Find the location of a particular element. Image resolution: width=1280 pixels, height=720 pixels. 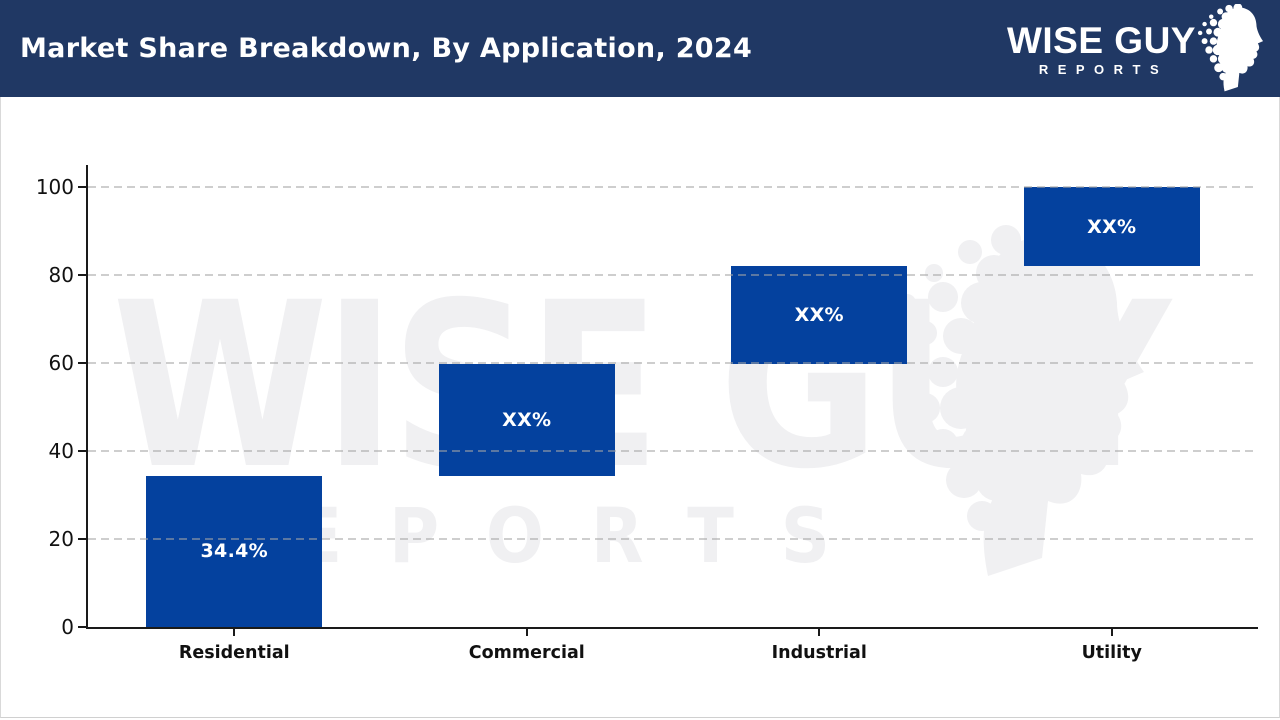

dotted-head-icon is located at coordinates (1229, 48).